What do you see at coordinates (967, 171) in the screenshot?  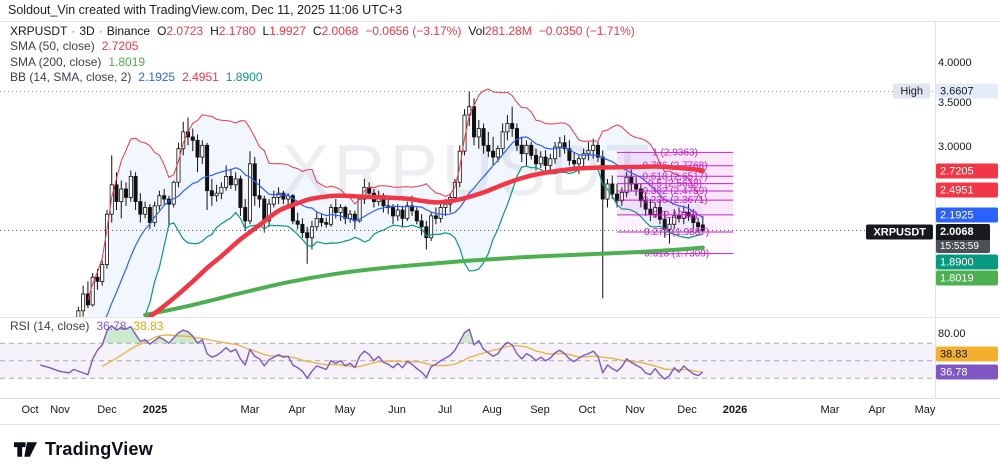 I see `indicator-value-badge: 2.7205` at bounding box center [967, 171].